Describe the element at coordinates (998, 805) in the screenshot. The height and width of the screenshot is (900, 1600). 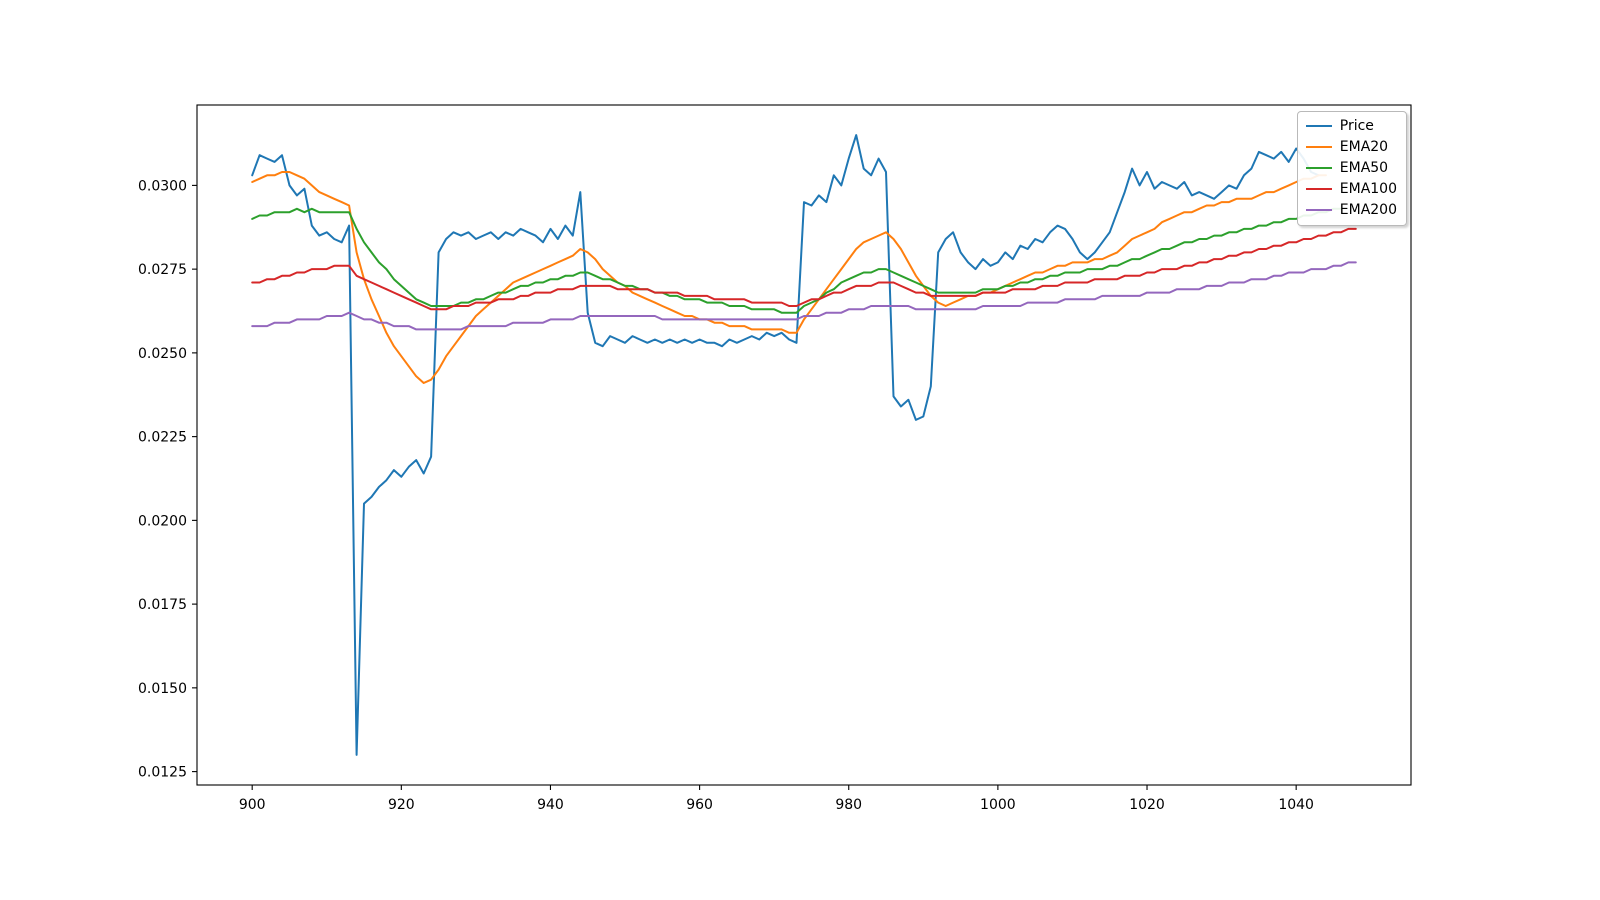
I see `x-tick-label: 1000` at that location.